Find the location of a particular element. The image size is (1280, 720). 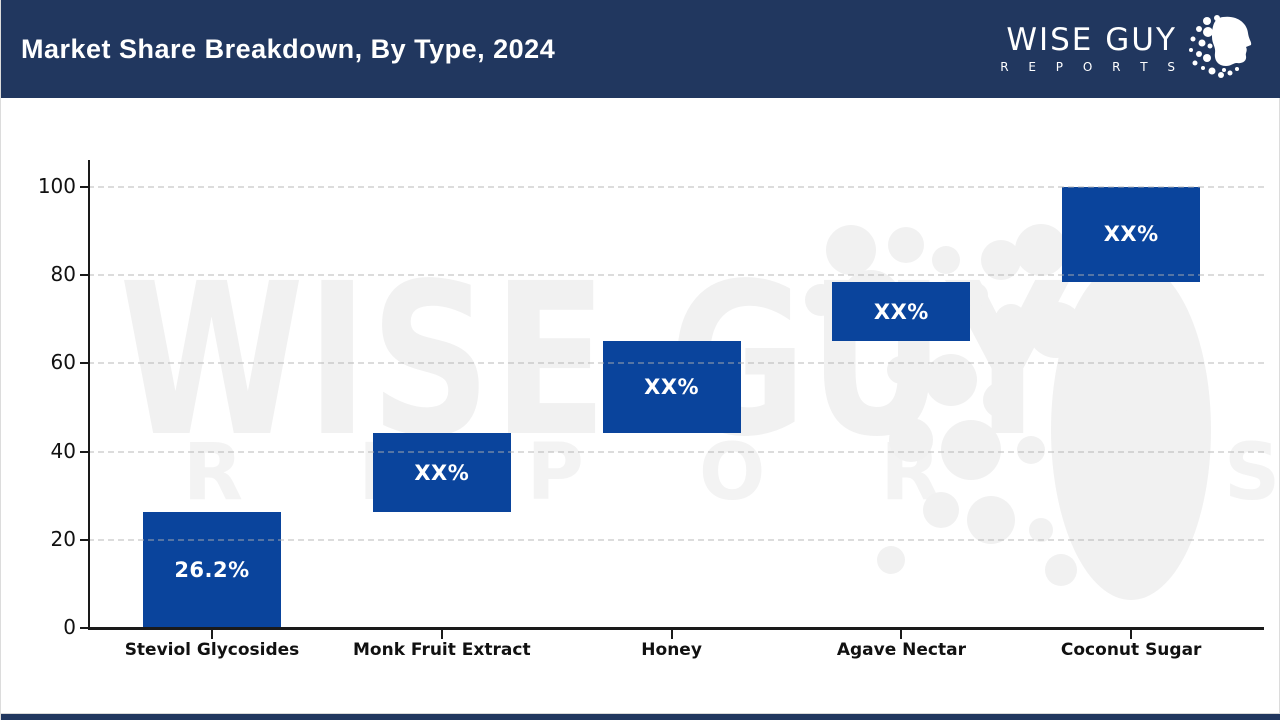

category-label: Honey is located at coordinates (671, 650).